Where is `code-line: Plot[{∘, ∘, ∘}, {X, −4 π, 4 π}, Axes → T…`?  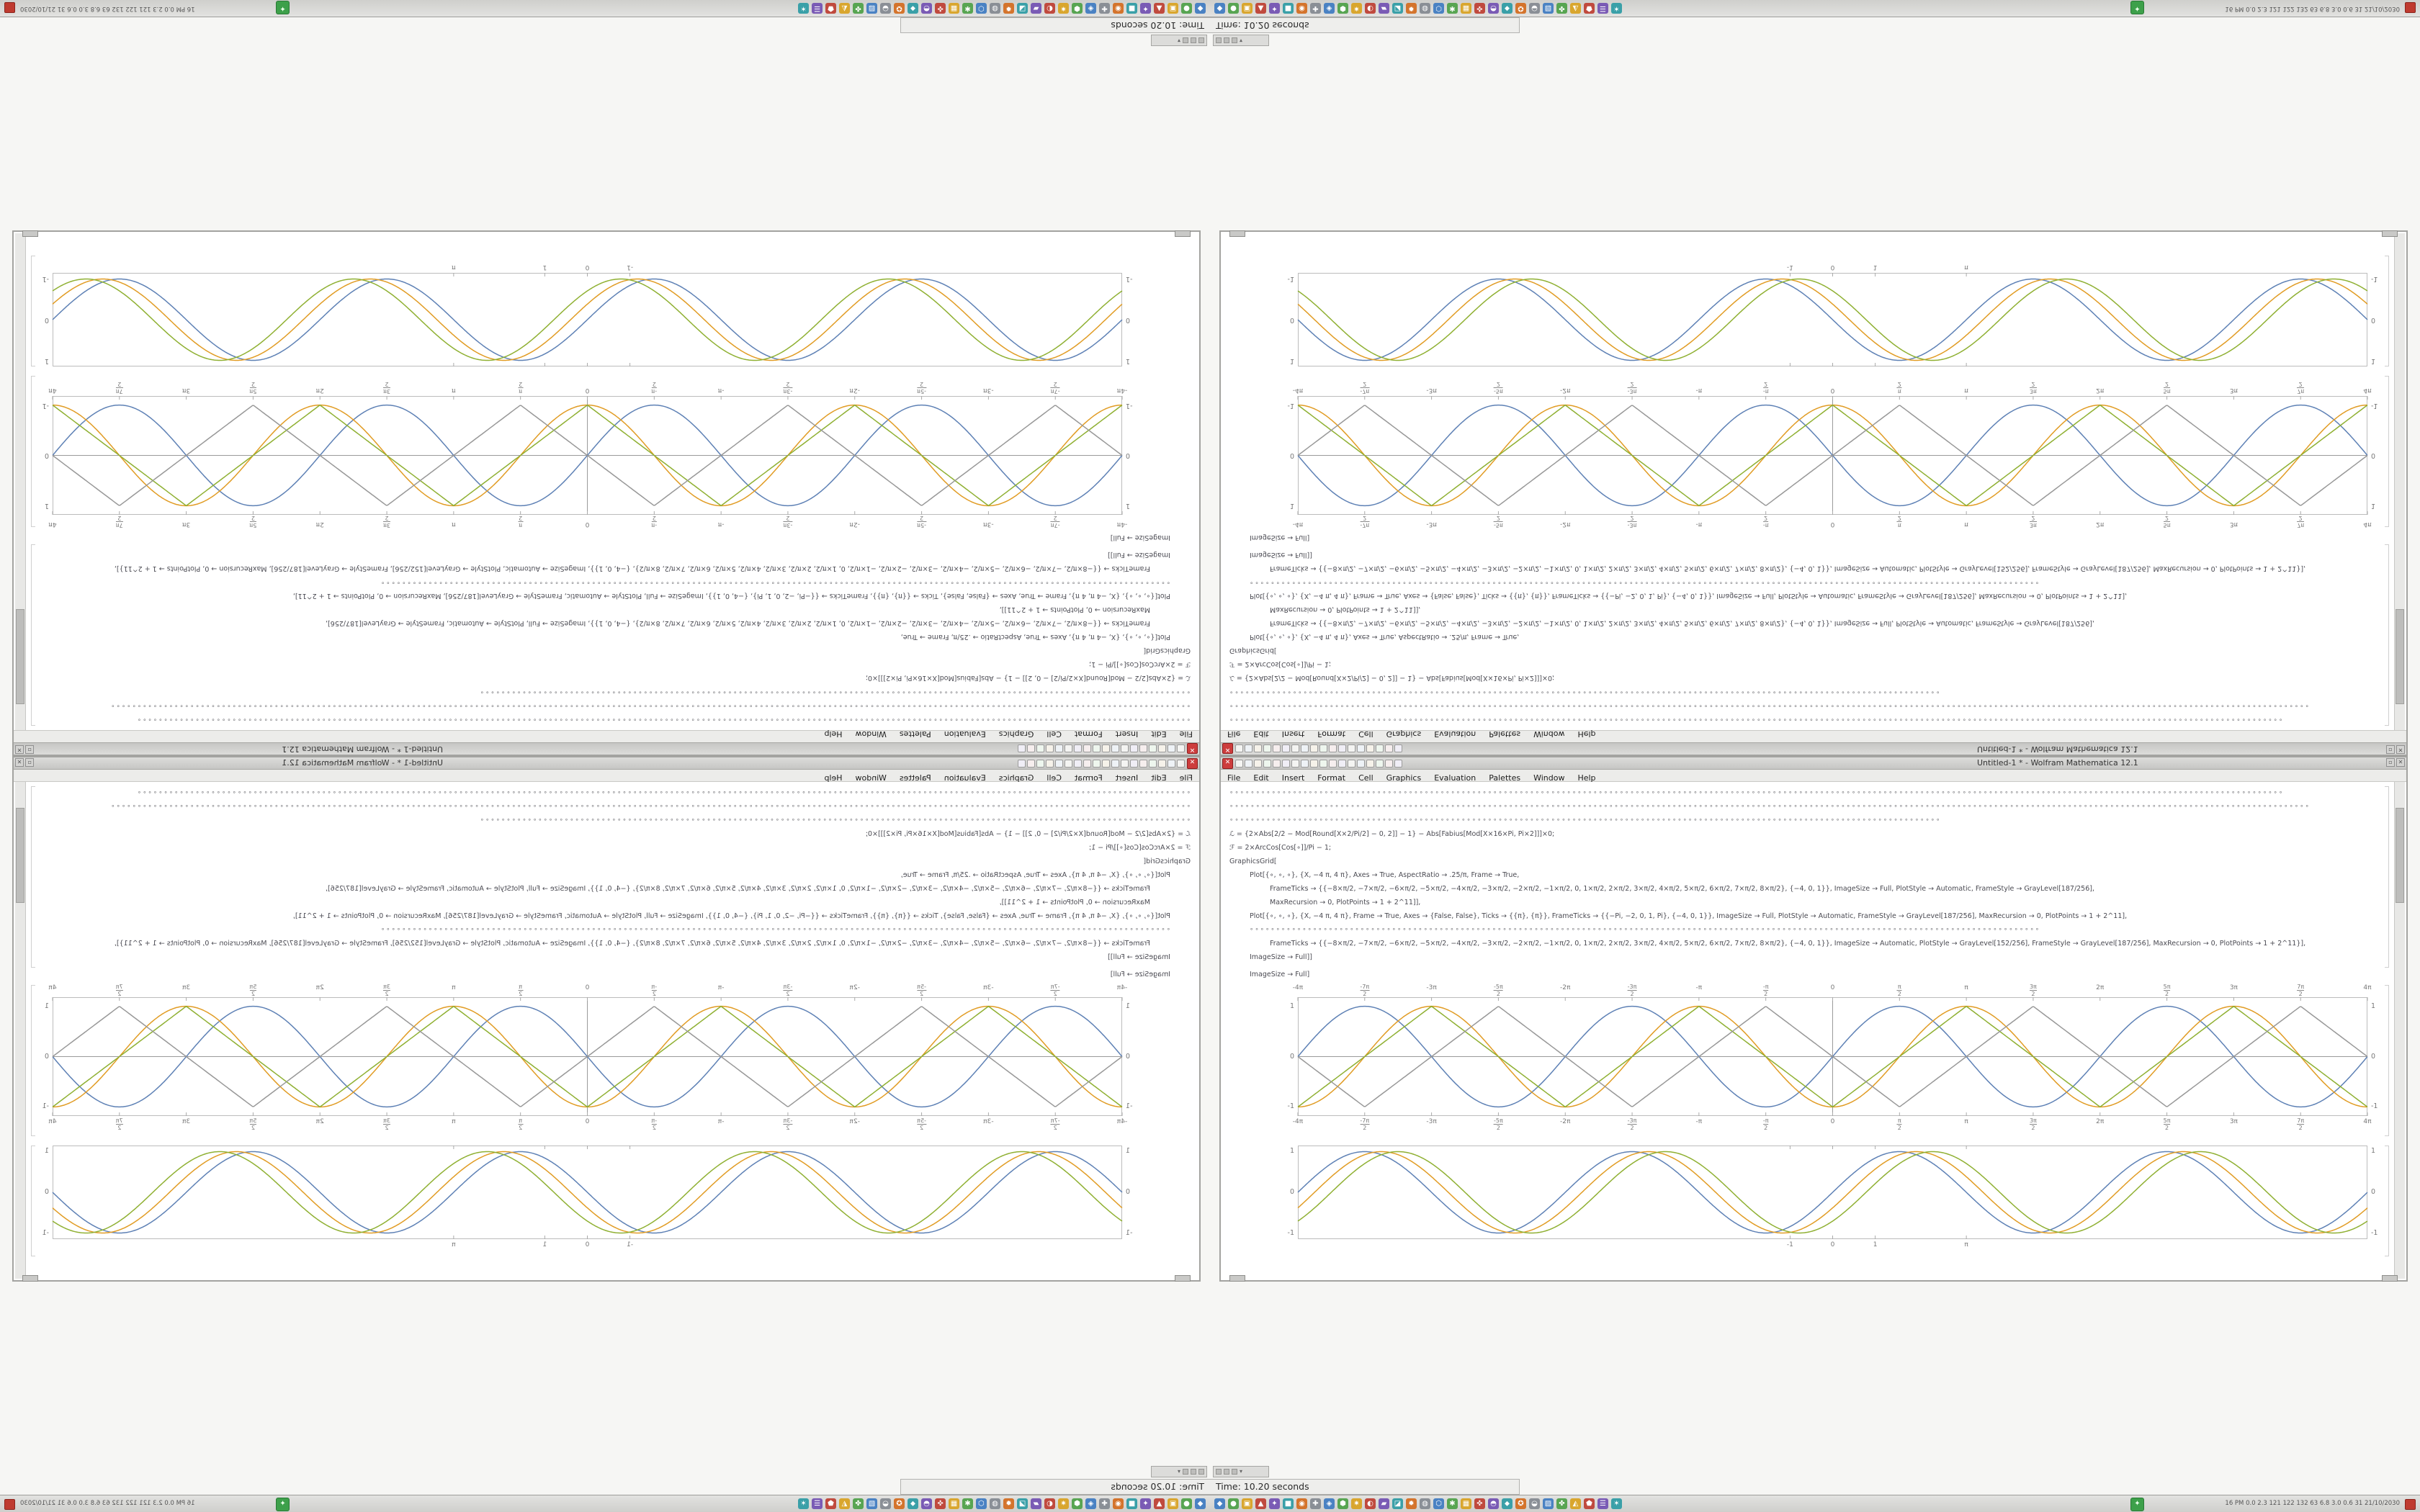 code-line: Plot[{∘, ∘, ∘}, {X, −4 π, 4 π}, Axes → T… is located at coordinates (1035, 637).